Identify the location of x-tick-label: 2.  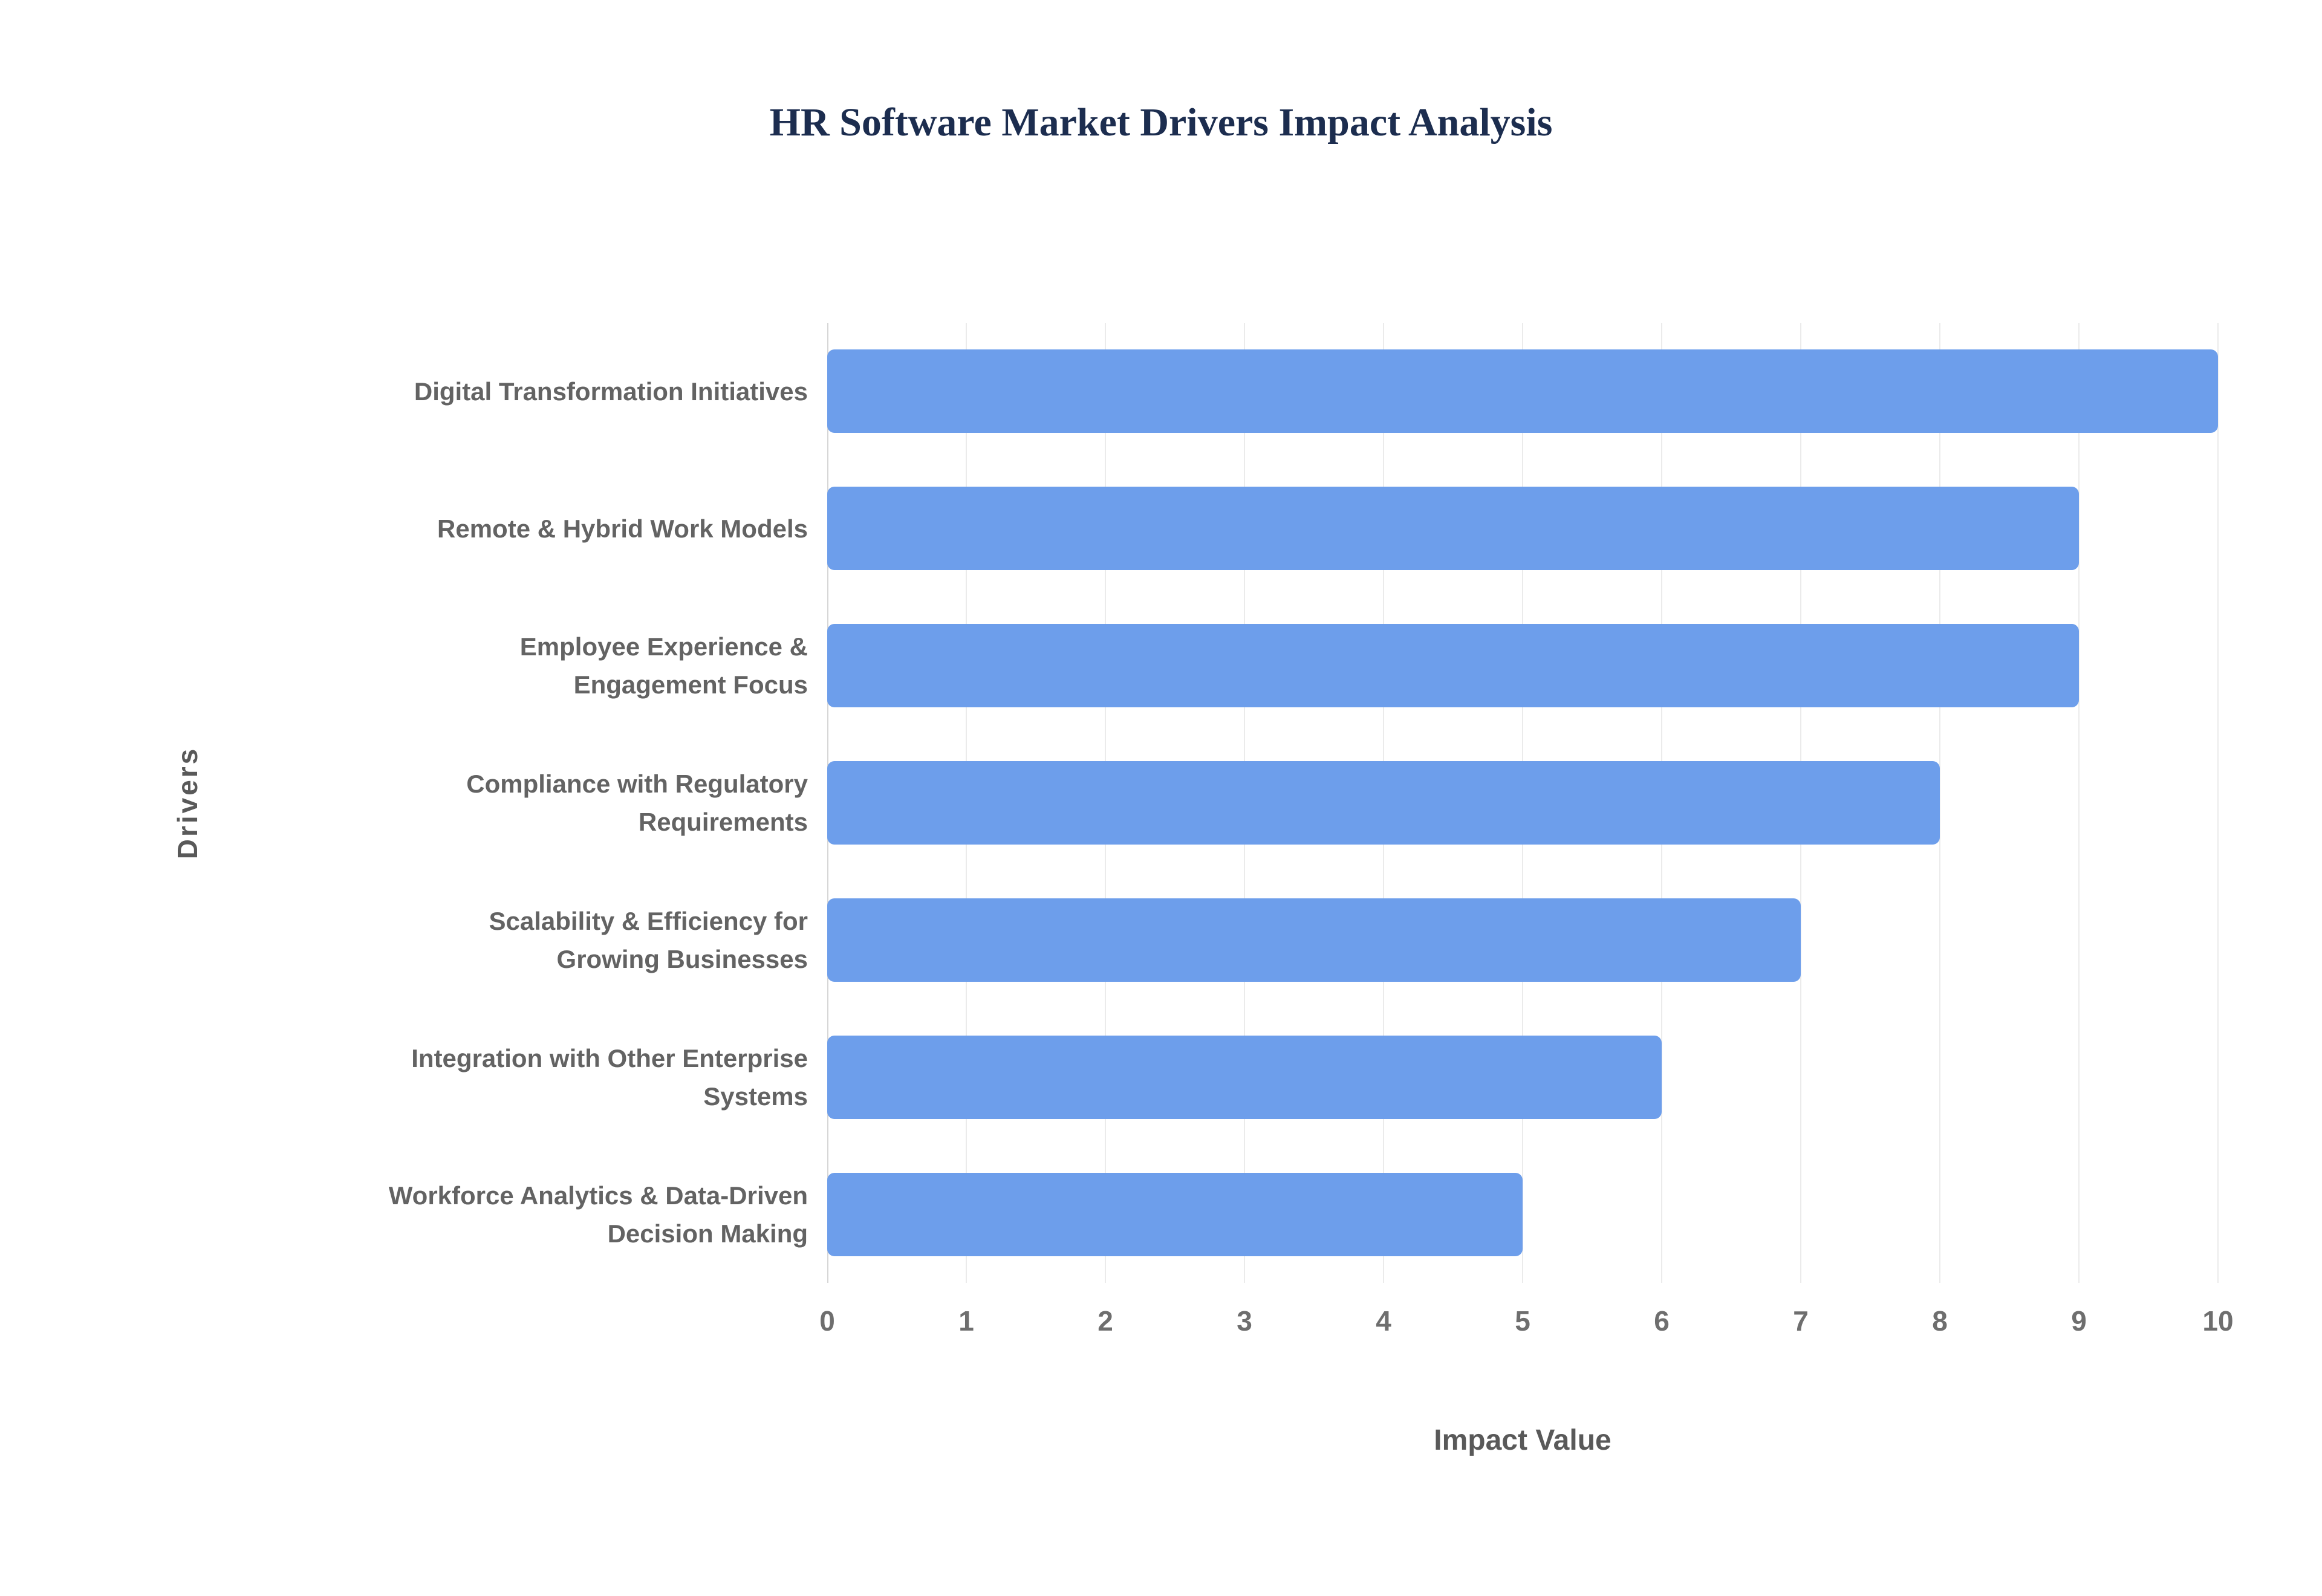
(1105, 1321).